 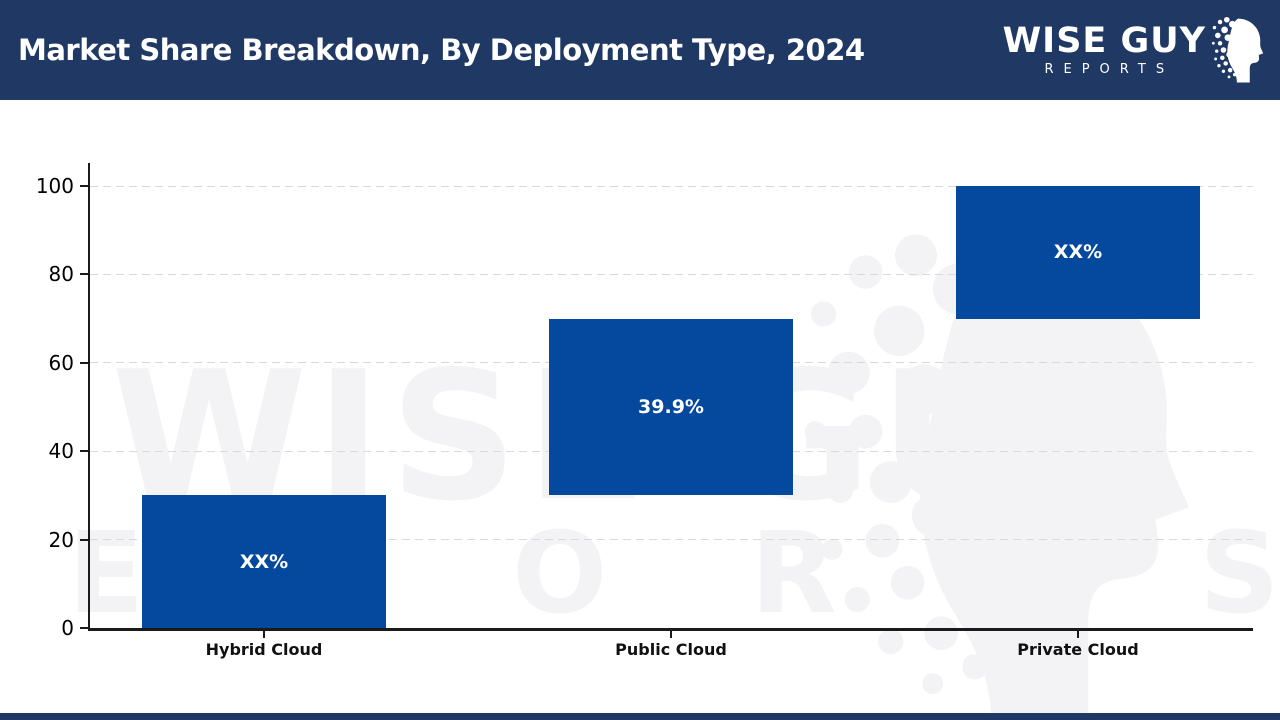 I want to click on logo-wordmark: WISE GUY REPORTS, so click(x=1104, y=50).